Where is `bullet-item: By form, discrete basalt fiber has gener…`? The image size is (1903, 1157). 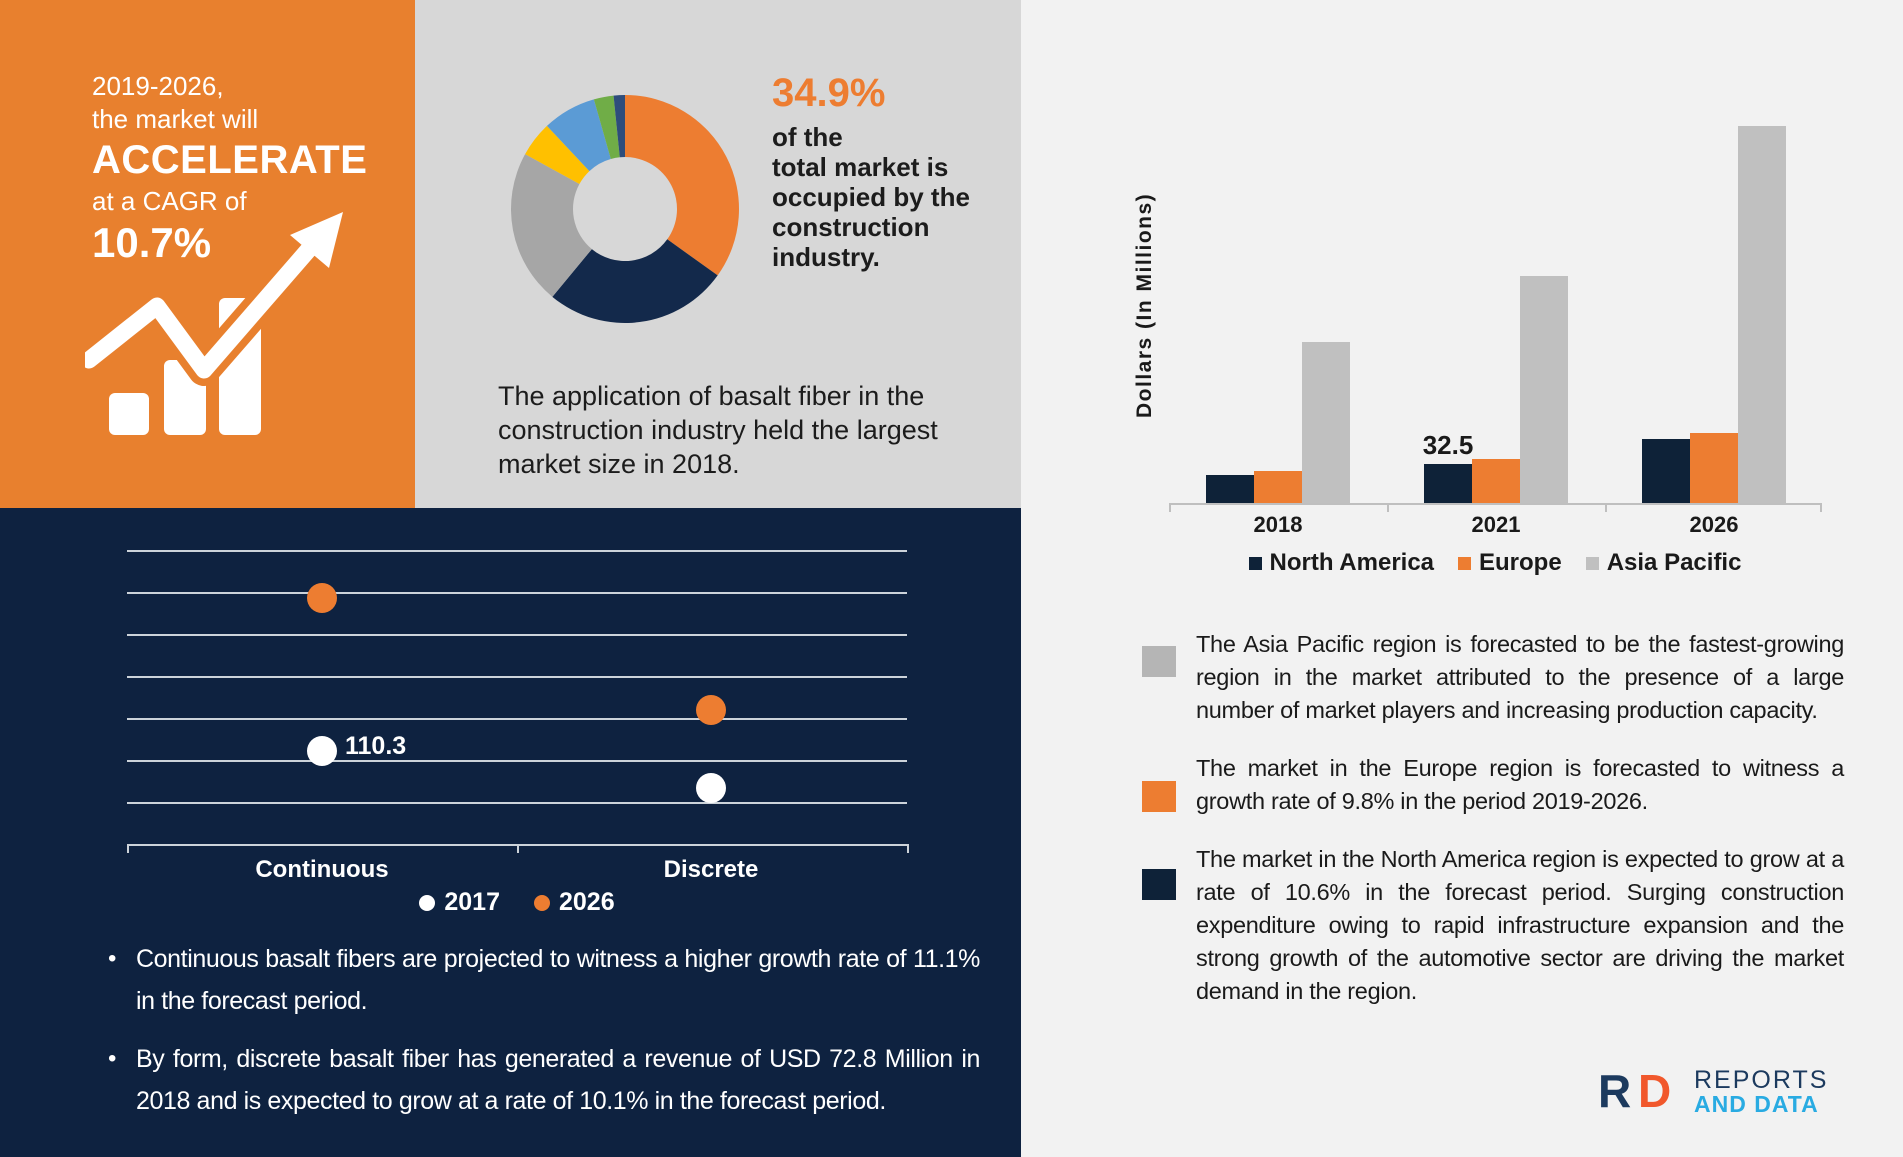
bullet-item: By form, discrete basalt fiber has gener… is located at coordinates (543, 1080).